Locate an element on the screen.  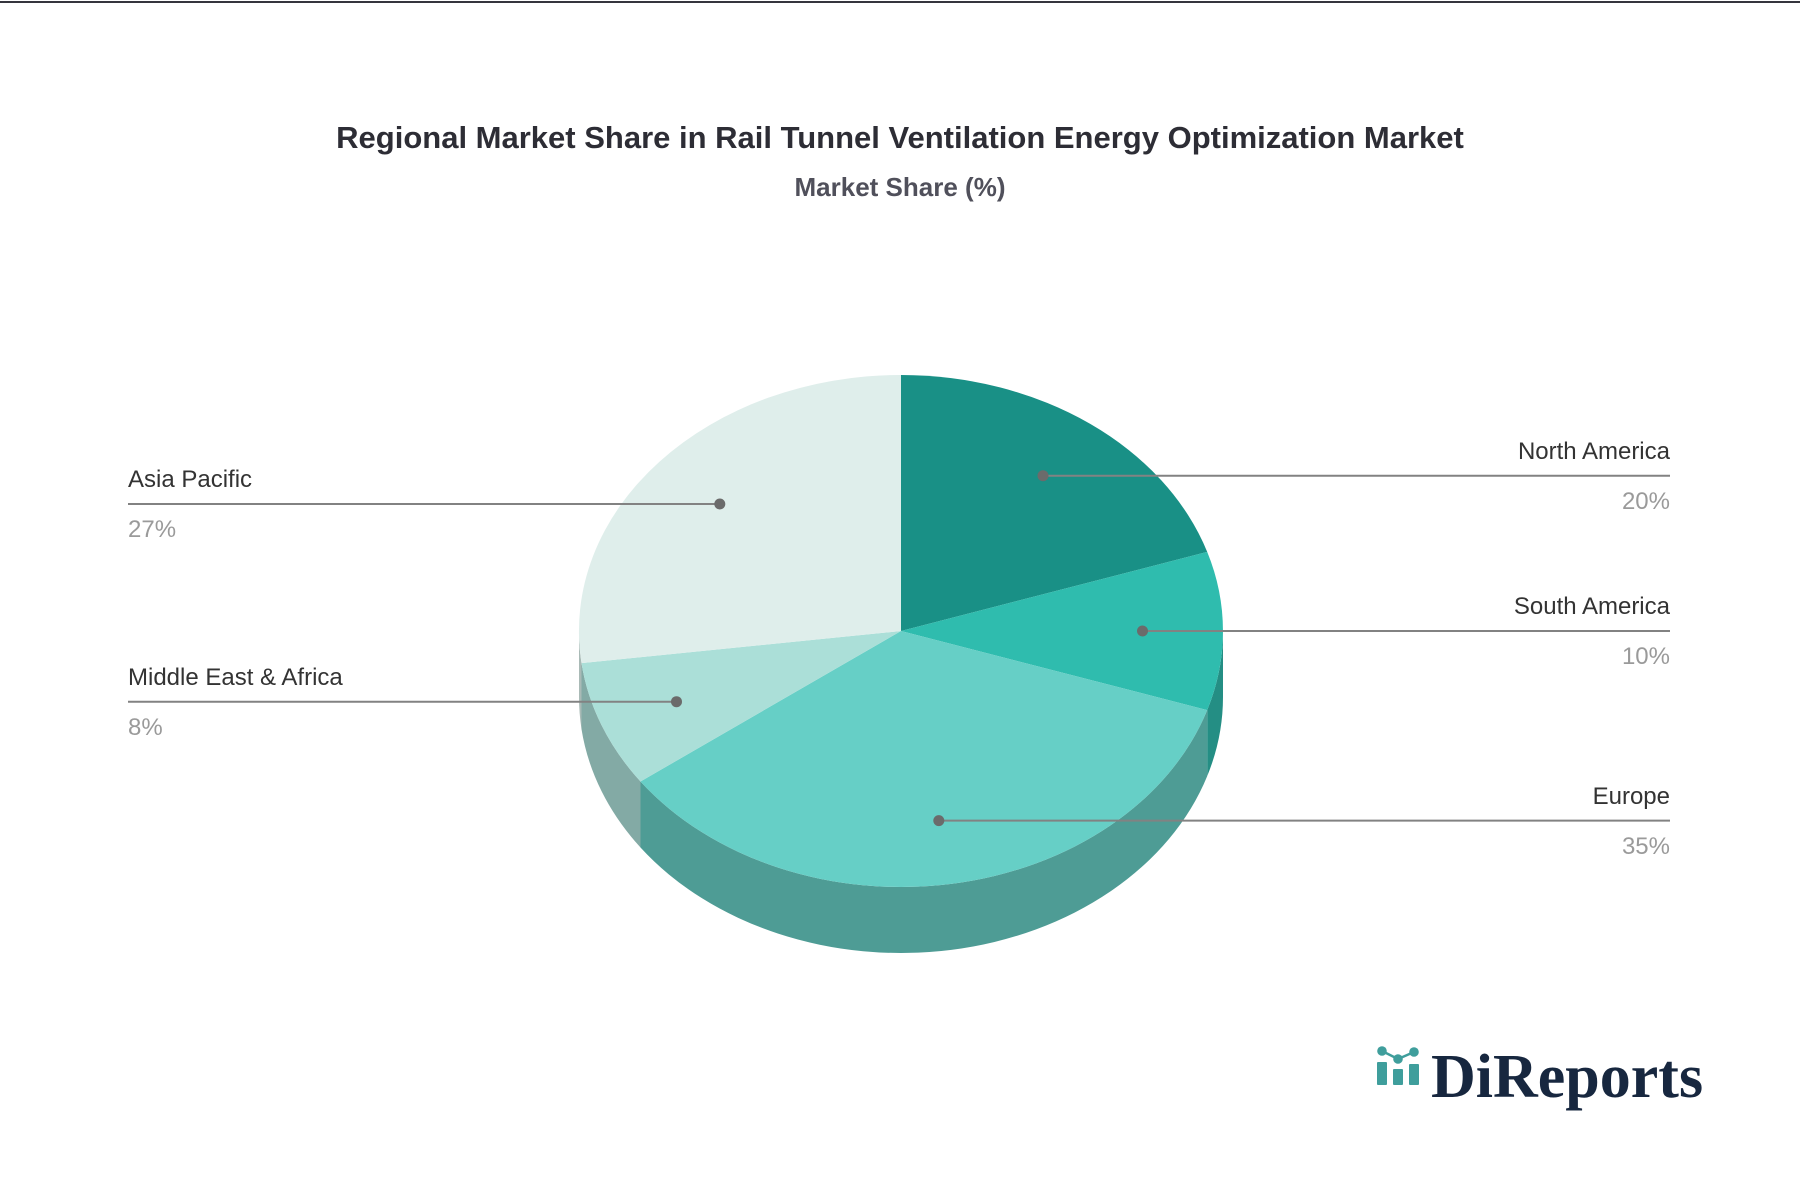
label-connector-dot-north-america is located at coordinates (1043, 476).